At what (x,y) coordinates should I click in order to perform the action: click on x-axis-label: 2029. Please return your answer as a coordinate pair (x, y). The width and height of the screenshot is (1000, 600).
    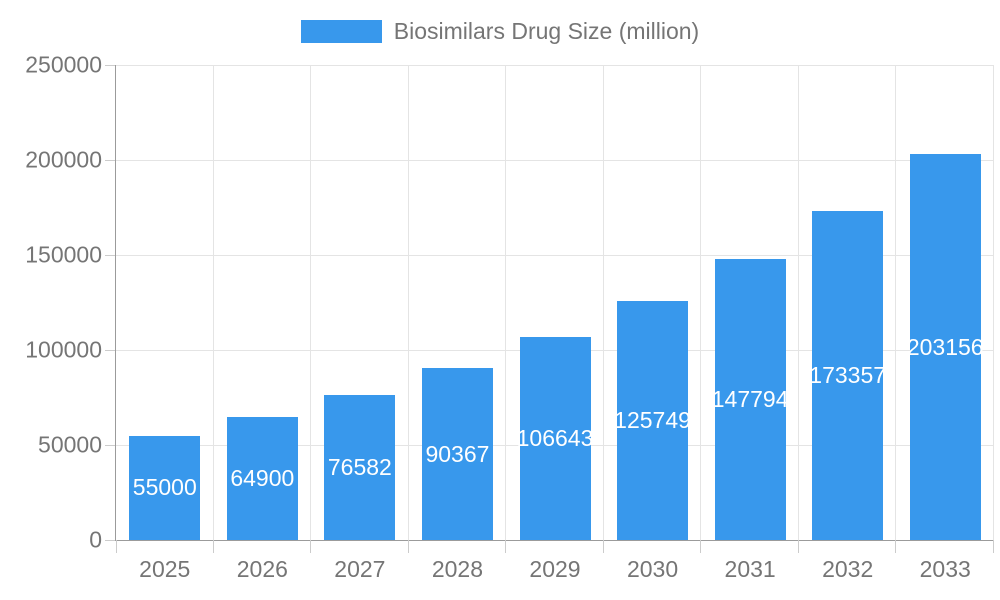
    Looking at the image, I should click on (555, 569).